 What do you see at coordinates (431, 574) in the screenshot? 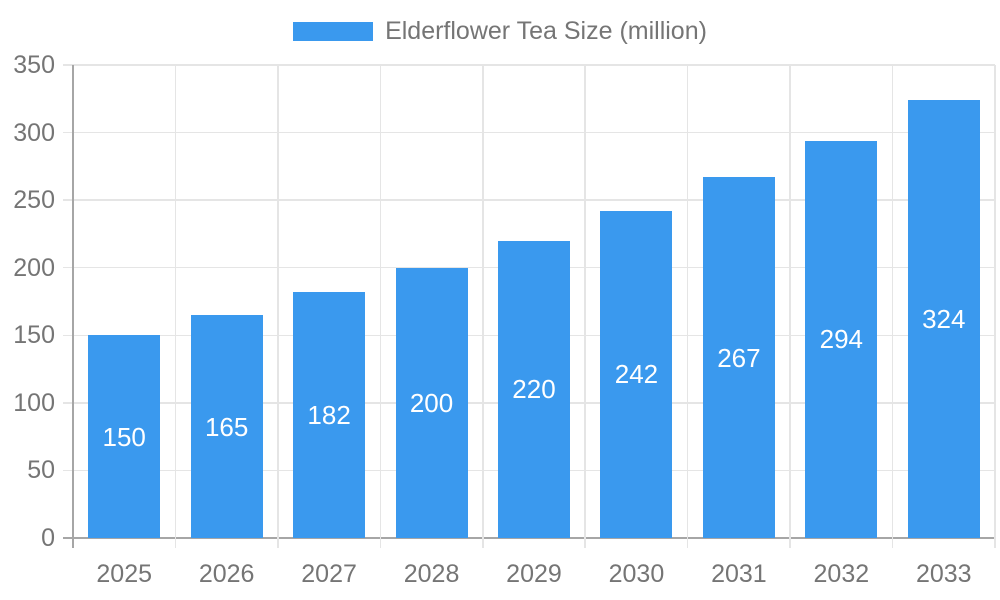
I see `x-tick-label: 2028` at bounding box center [431, 574].